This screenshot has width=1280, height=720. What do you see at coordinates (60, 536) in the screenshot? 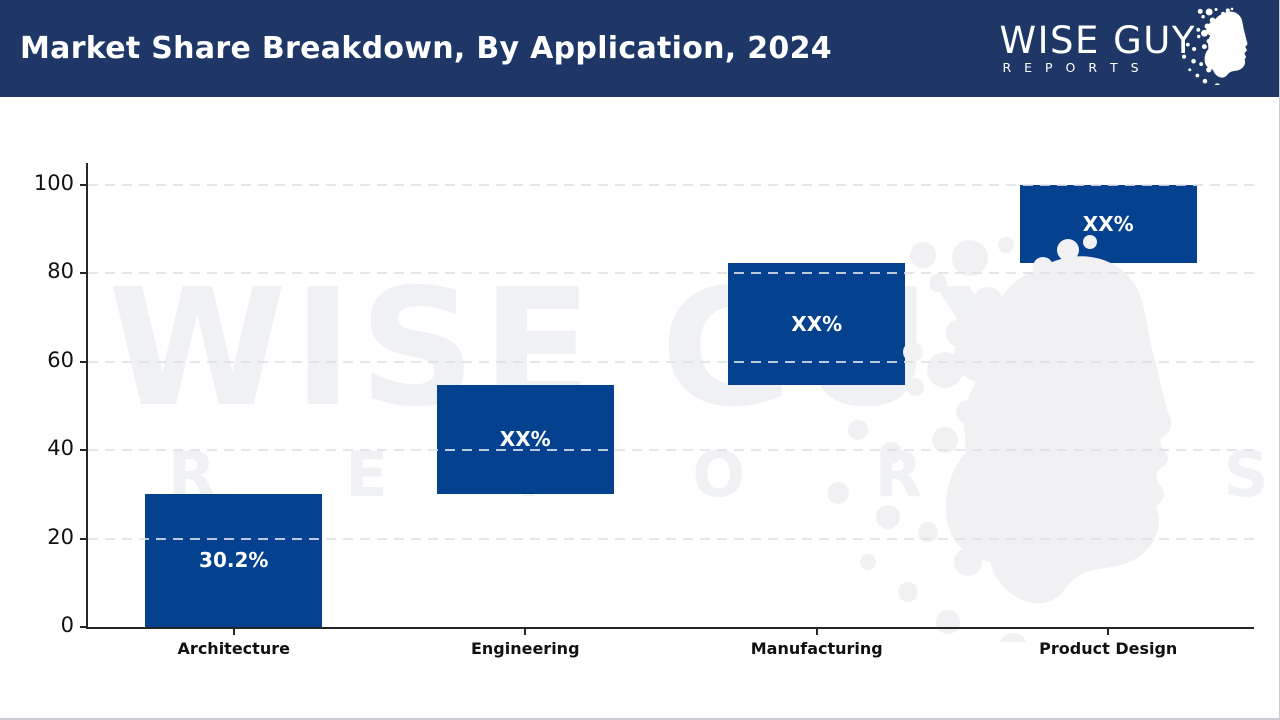
I see `y-axis-tick-label: 20` at bounding box center [60, 536].